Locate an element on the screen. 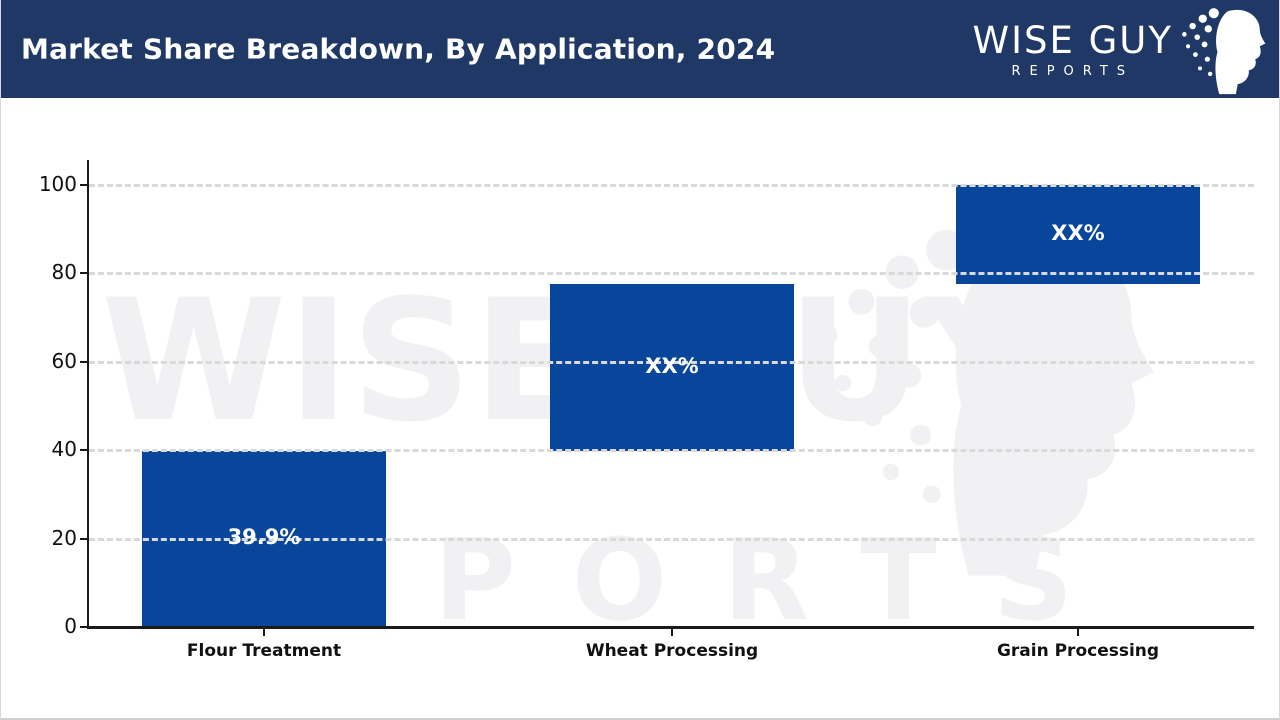 The width and height of the screenshot is (1280, 720). x-tick-mark-grain-processing is located at coordinates (1078, 632).